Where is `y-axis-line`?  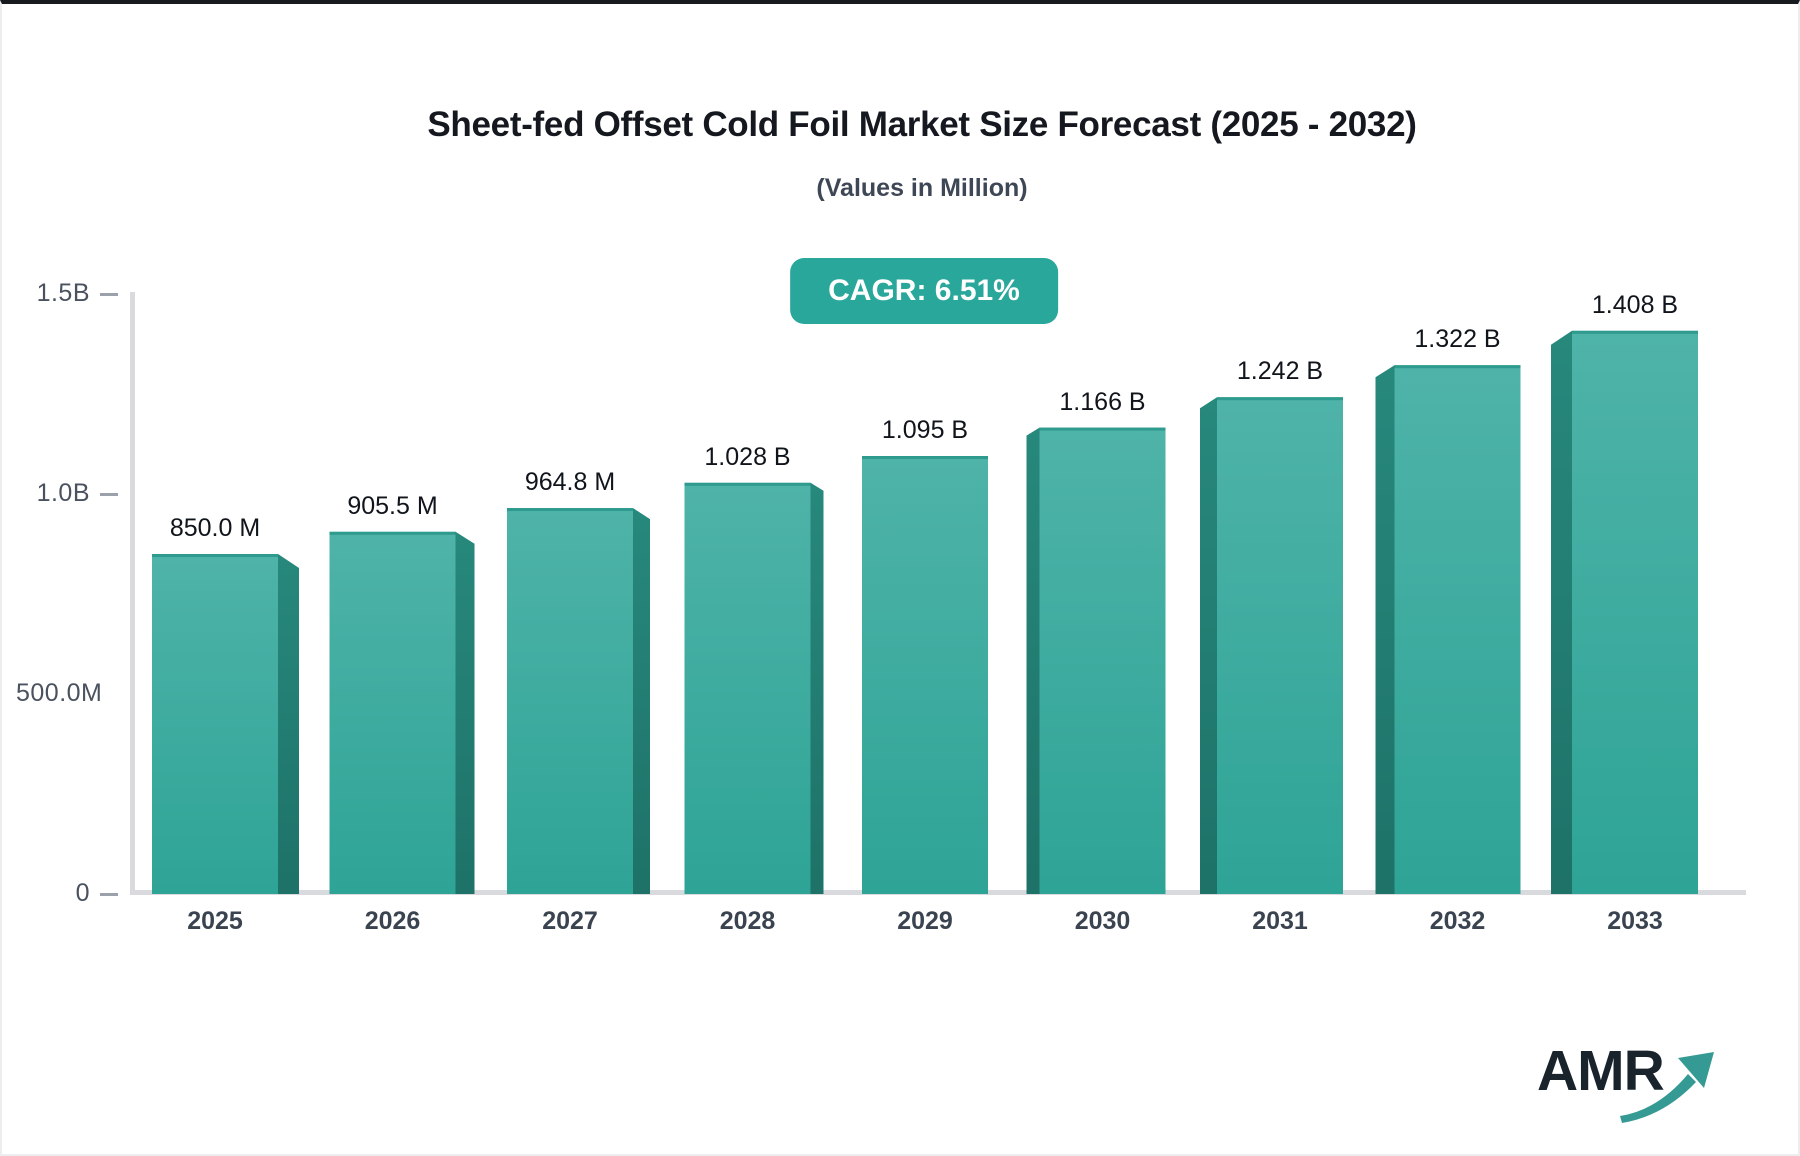 y-axis-line is located at coordinates (132, 592).